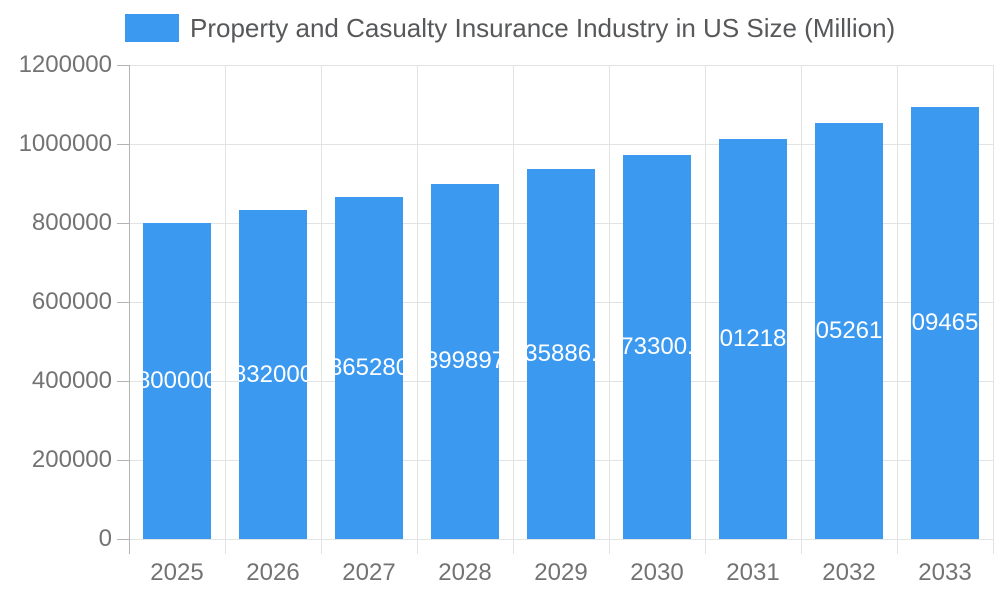 The height and width of the screenshot is (600, 1000). I want to click on x-axis-label: 2025, so click(177, 572).